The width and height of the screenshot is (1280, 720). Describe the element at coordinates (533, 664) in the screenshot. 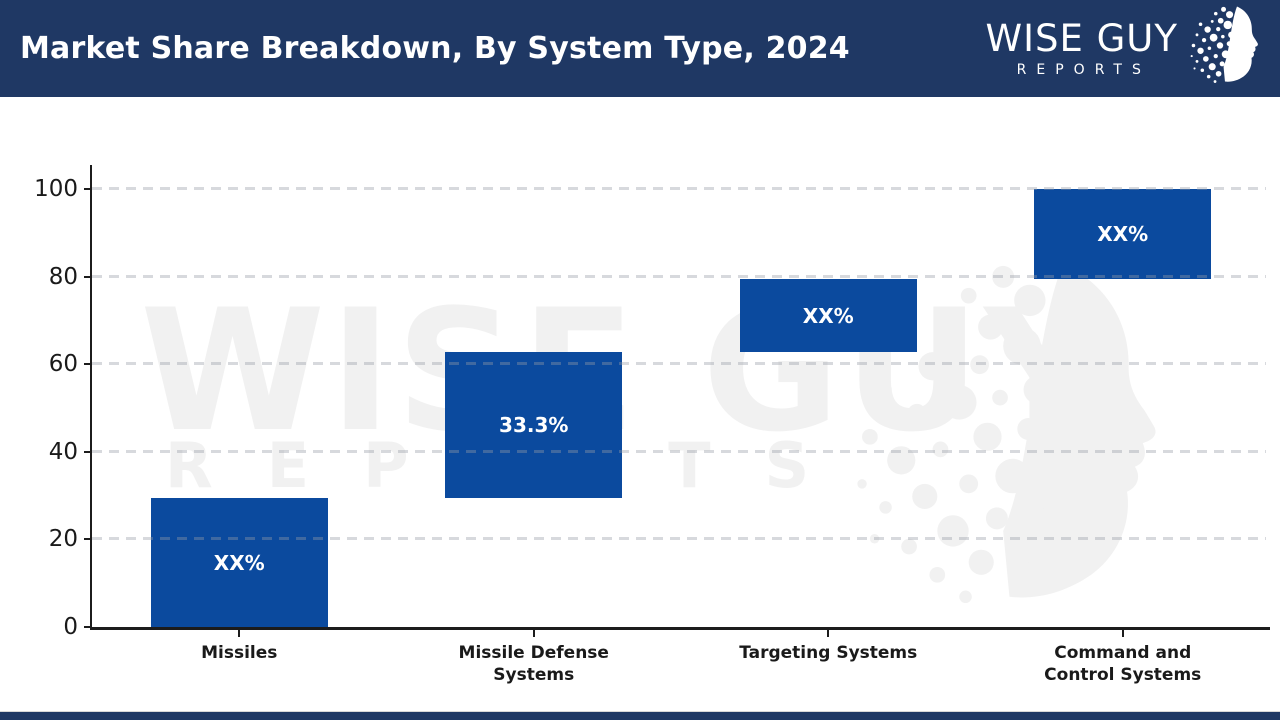

I see `x-category-label: Missile Defense Systems` at that location.